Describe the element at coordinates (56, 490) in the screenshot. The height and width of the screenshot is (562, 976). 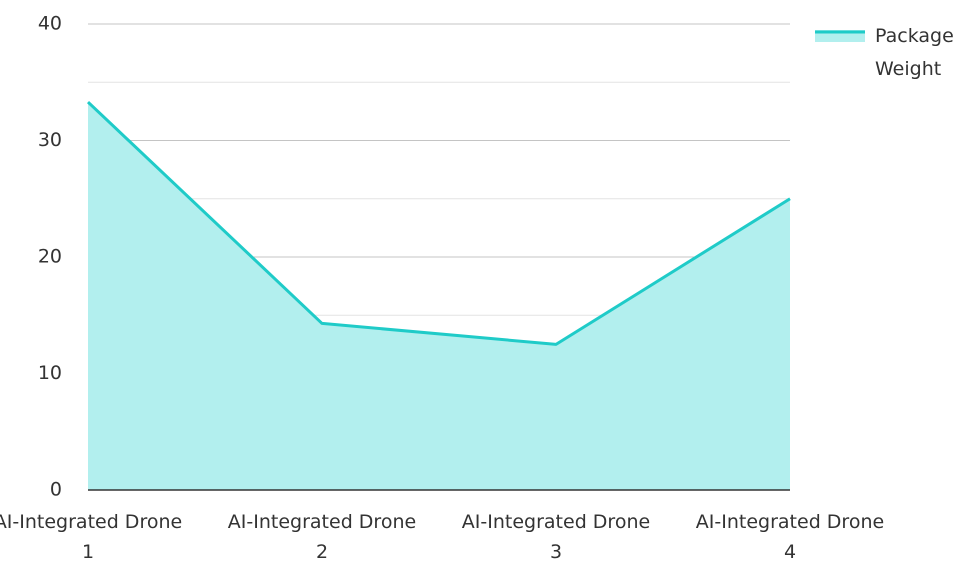
I see `y-tick-label: 0` at that location.